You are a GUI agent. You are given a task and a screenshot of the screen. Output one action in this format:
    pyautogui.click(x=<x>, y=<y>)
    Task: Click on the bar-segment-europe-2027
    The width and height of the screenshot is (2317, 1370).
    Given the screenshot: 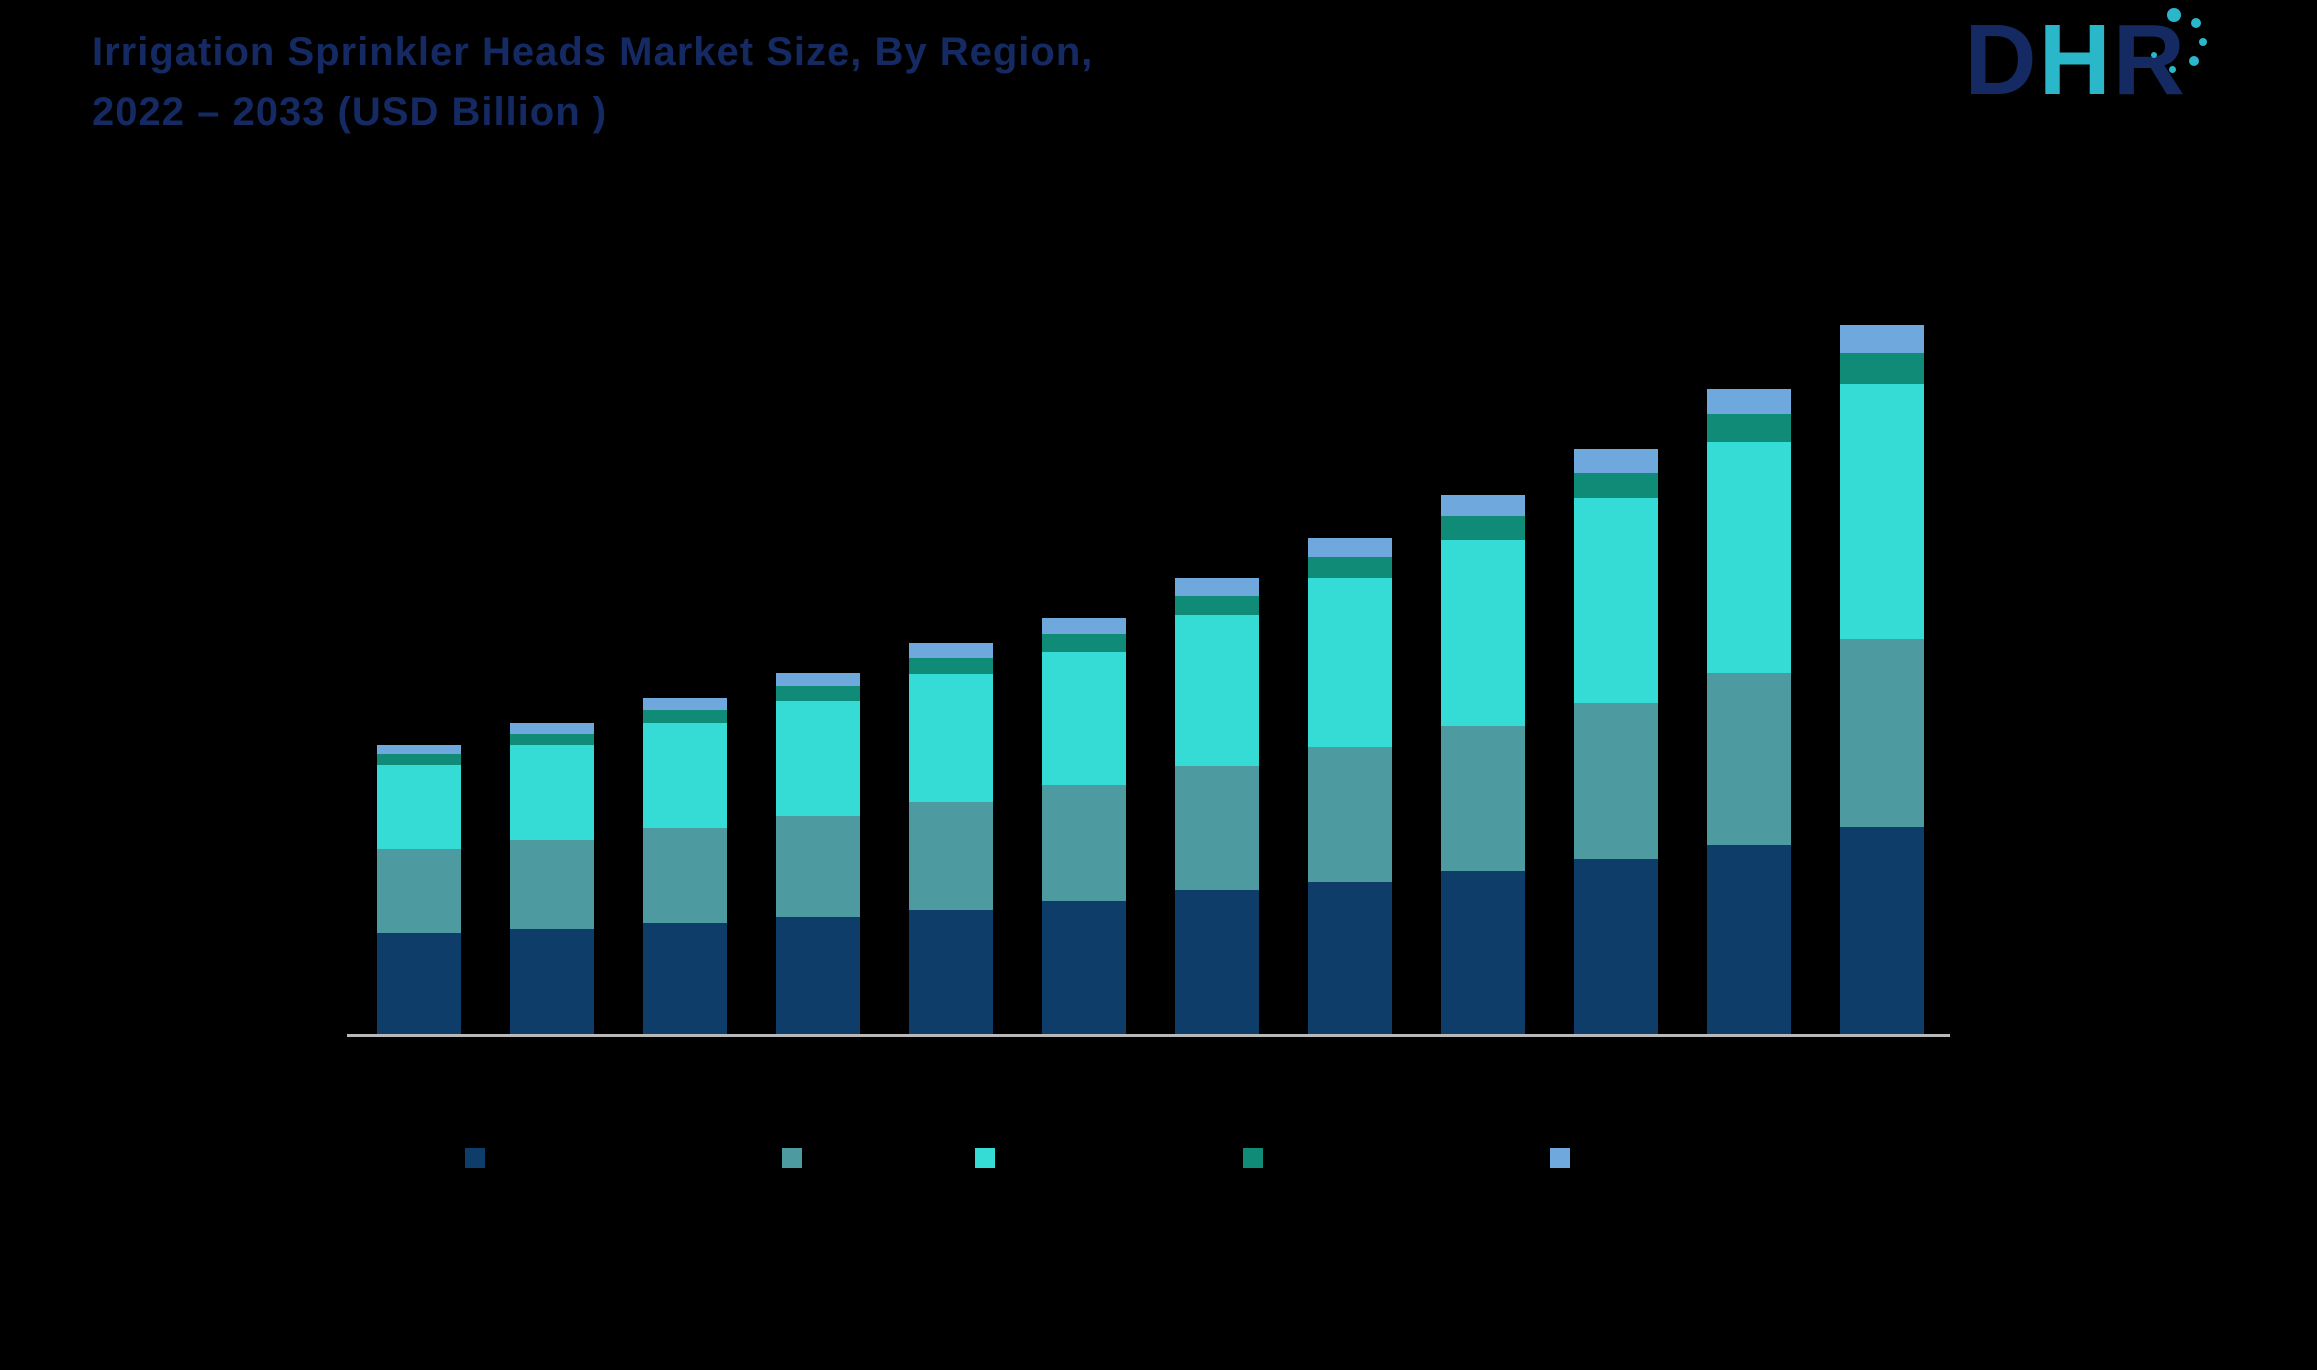 What is the action you would take?
    pyautogui.click(x=1084, y=843)
    